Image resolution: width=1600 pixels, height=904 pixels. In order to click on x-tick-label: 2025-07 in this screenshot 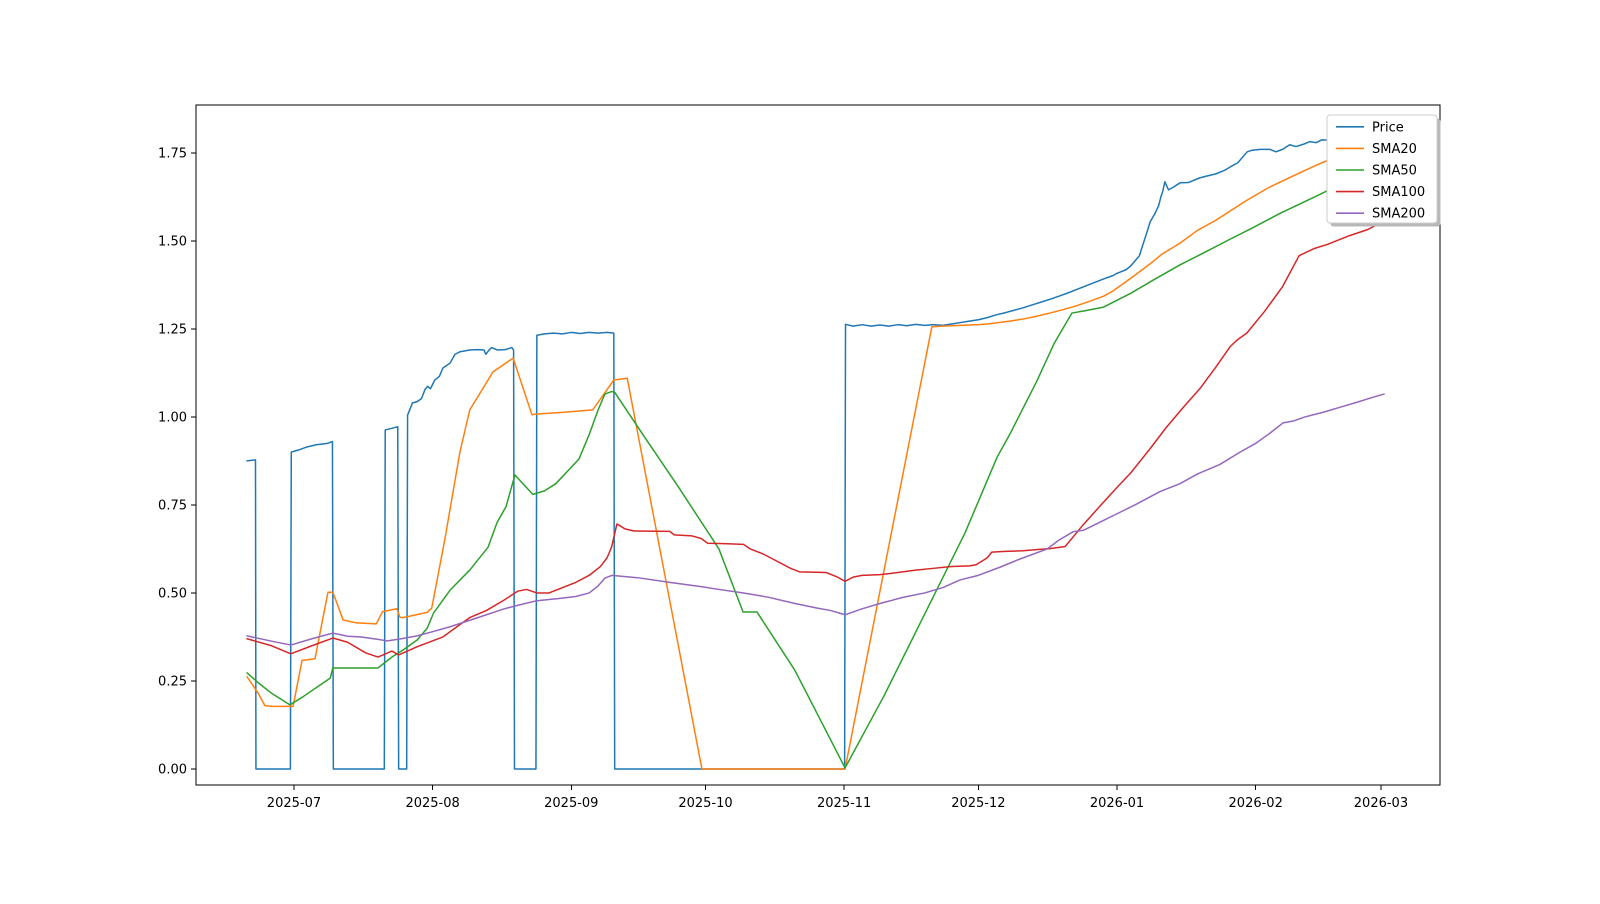, I will do `click(294, 803)`.